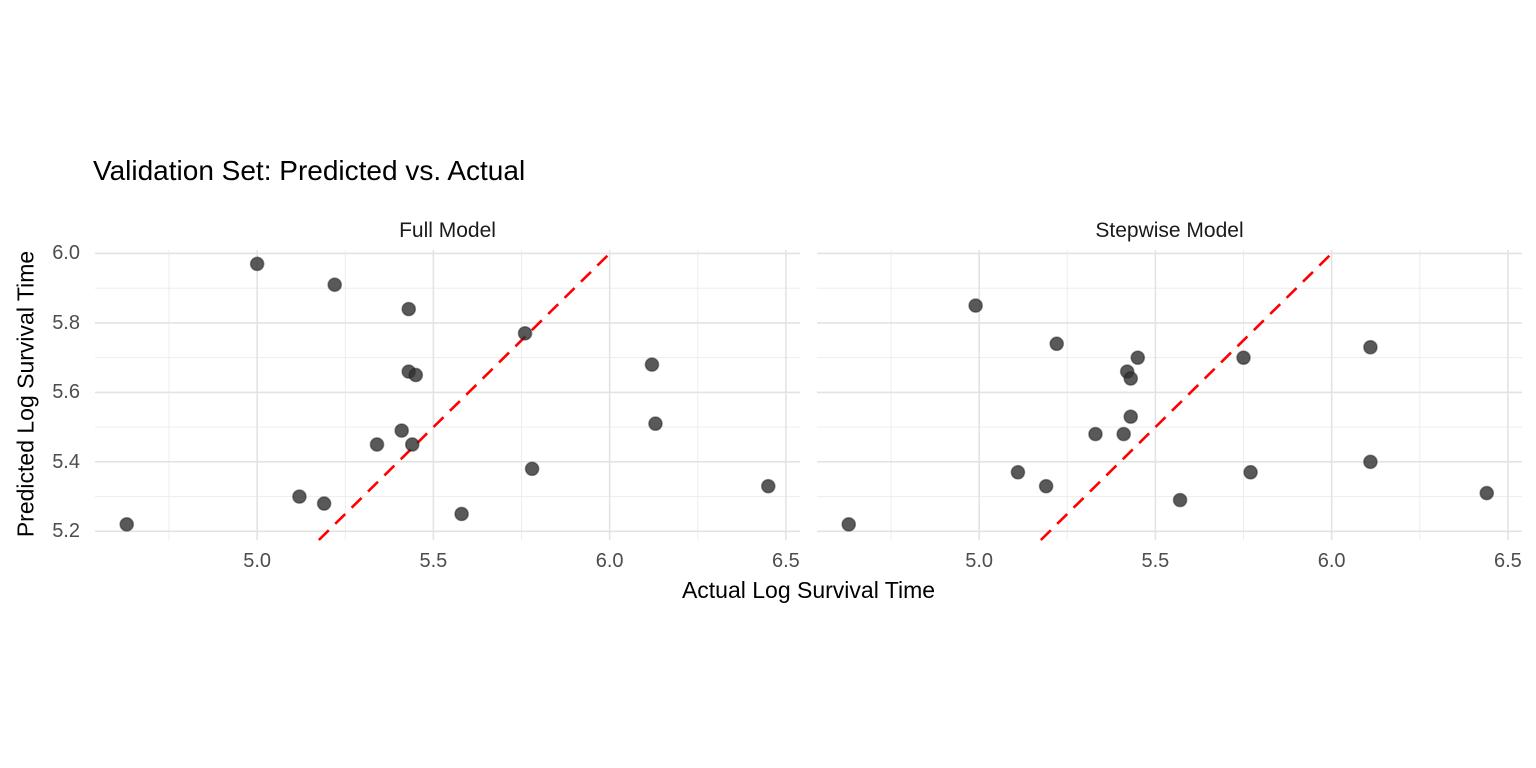 The height and width of the screenshot is (768, 1536). Describe the element at coordinates (447, 230) in the screenshot. I see `facet-title-full-model: Full Model` at that location.